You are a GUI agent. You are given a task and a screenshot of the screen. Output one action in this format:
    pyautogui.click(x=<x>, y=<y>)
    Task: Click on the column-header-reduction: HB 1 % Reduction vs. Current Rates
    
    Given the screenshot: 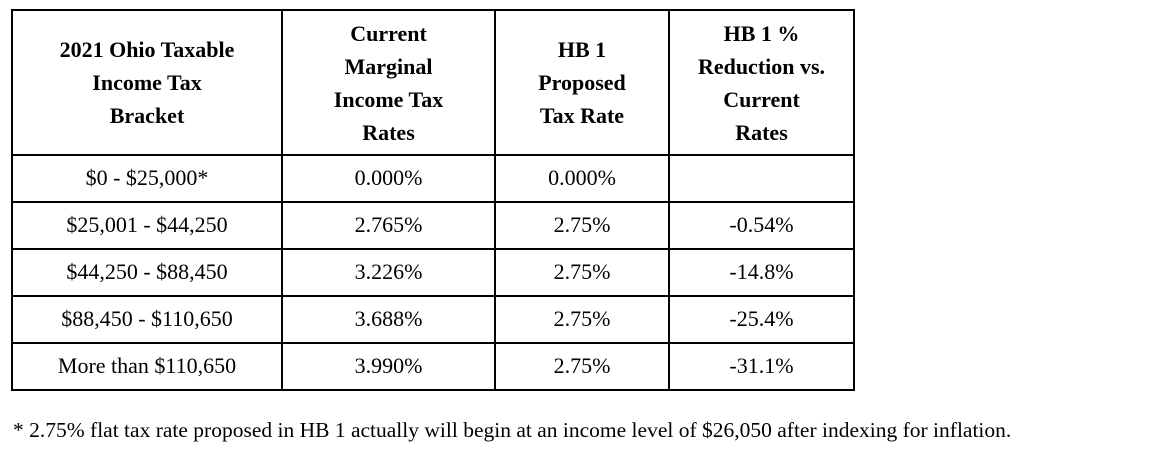 What is the action you would take?
    pyautogui.click(x=761, y=82)
    